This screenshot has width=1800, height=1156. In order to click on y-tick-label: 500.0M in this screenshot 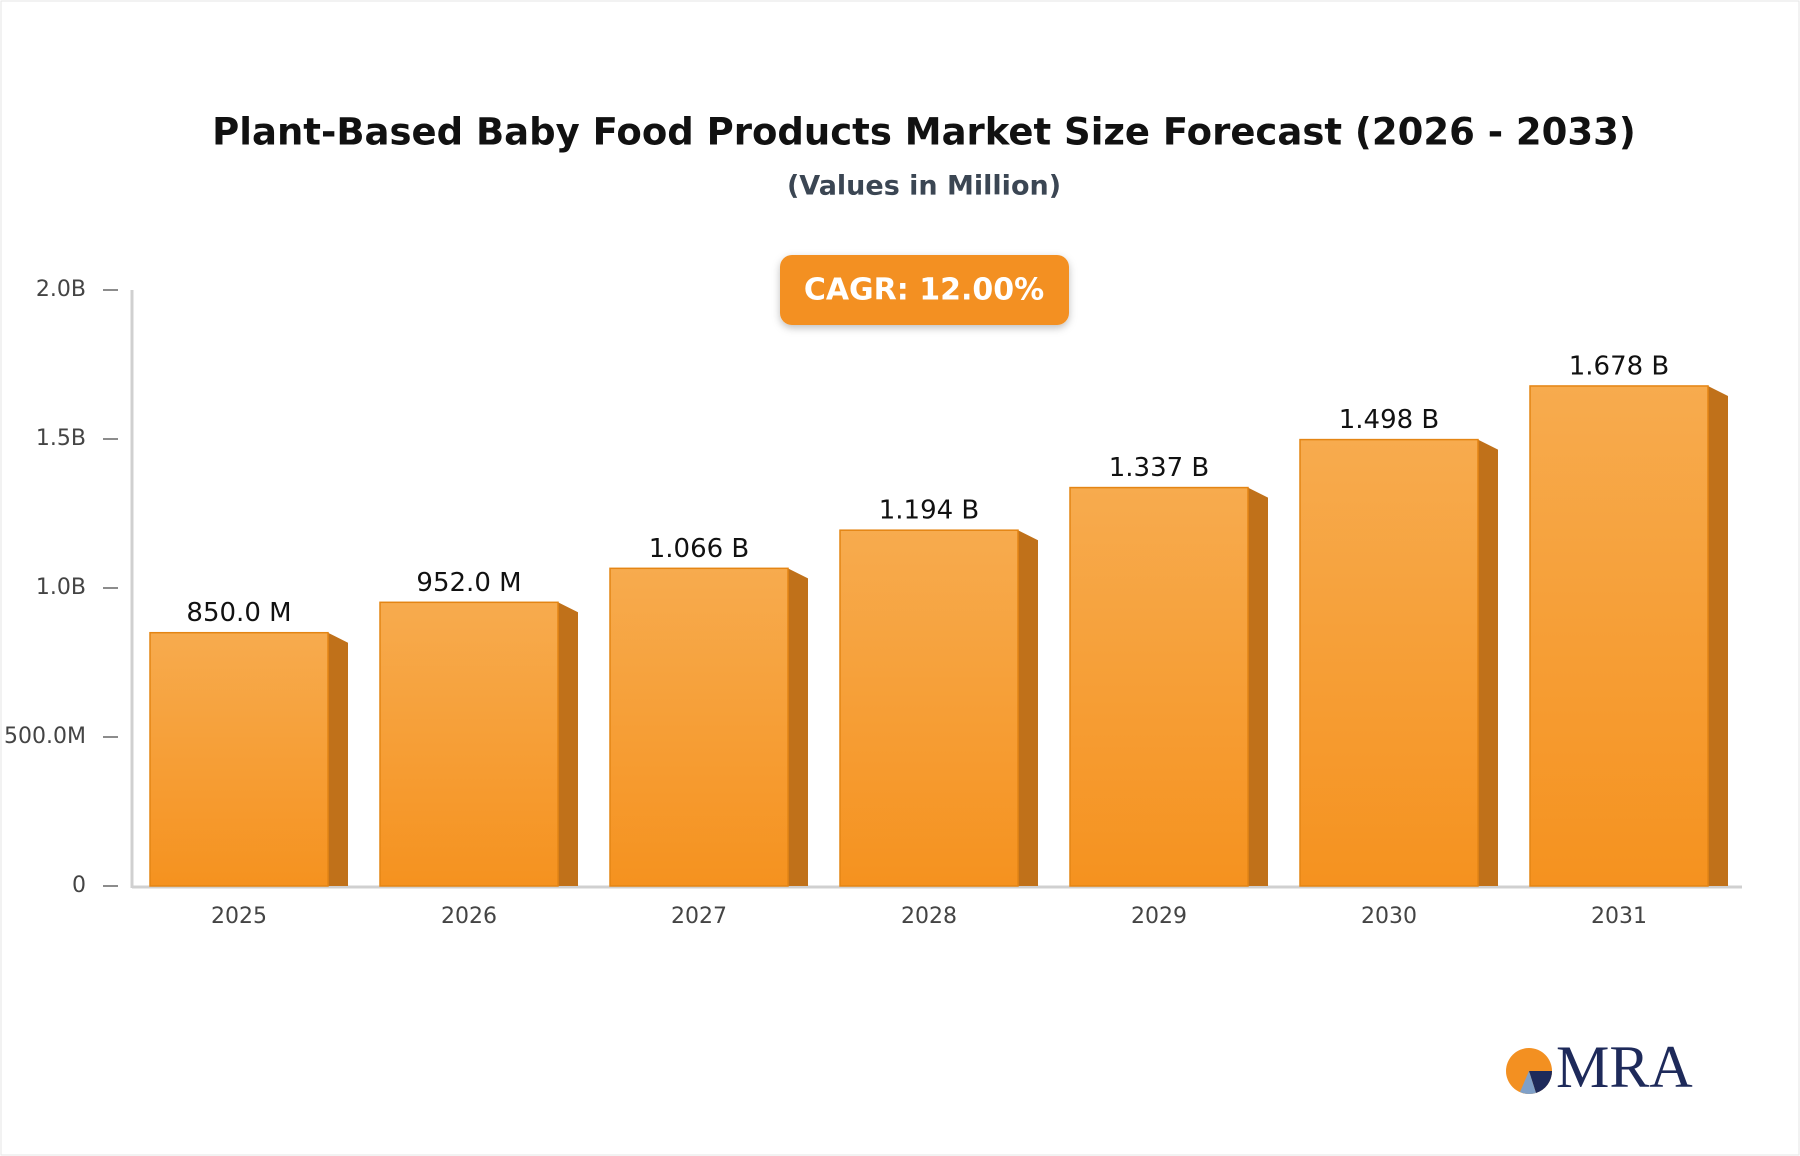, I will do `click(45, 736)`.